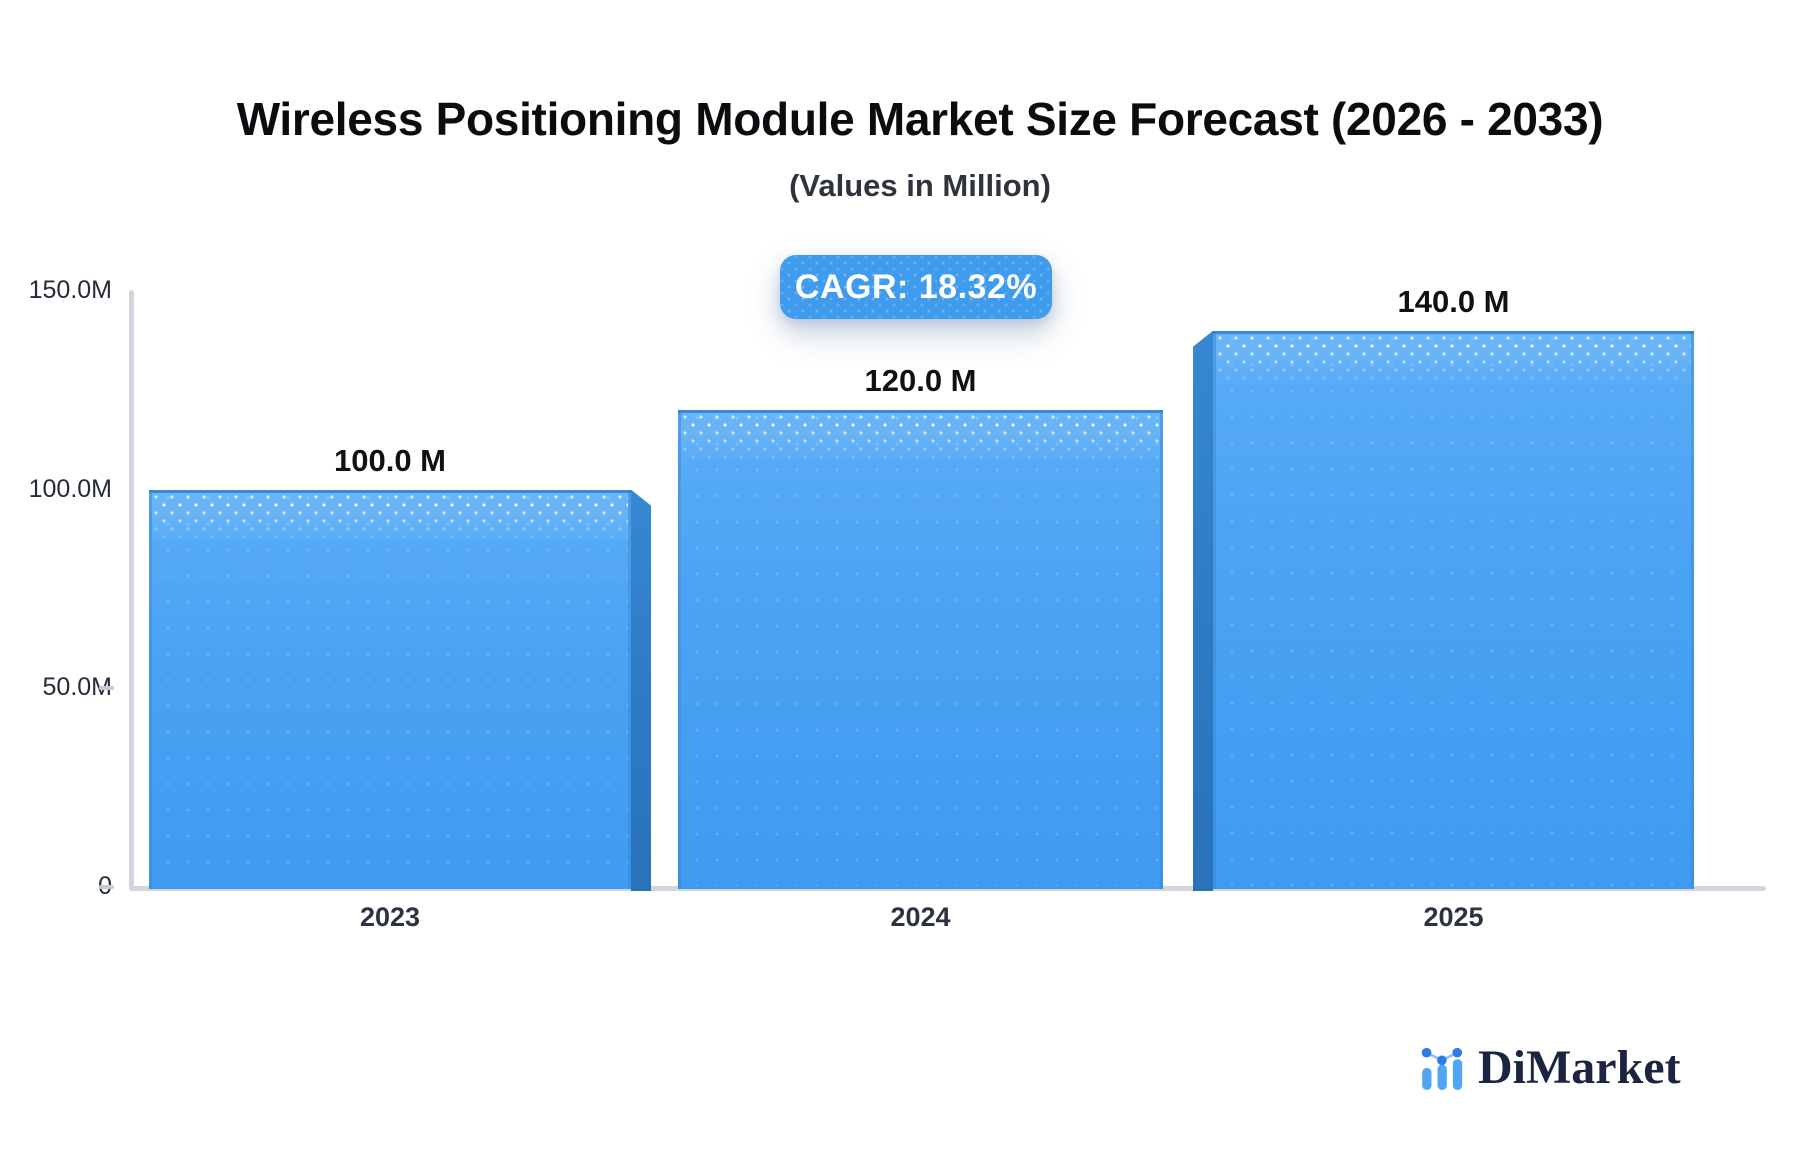 The width and height of the screenshot is (1800, 1156). What do you see at coordinates (920, 381) in the screenshot?
I see `bar-value-label-2024: 120.0 M` at bounding box center [920, 381].